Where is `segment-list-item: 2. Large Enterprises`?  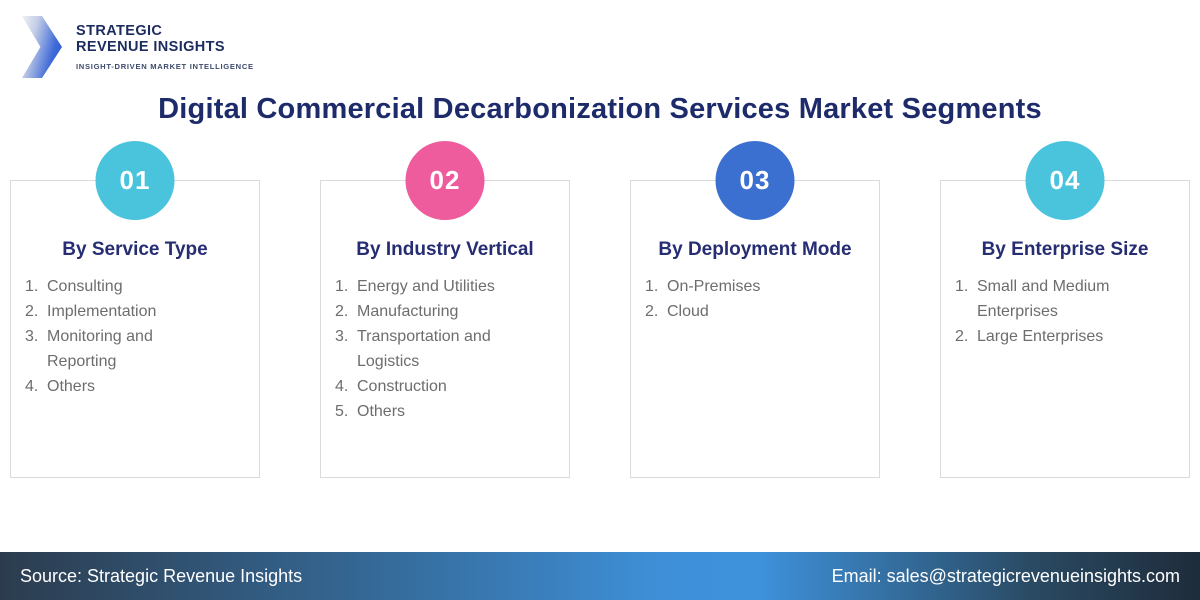 segment-list-item: 2. Large Enterprises is located at coordinates (1067, 336).